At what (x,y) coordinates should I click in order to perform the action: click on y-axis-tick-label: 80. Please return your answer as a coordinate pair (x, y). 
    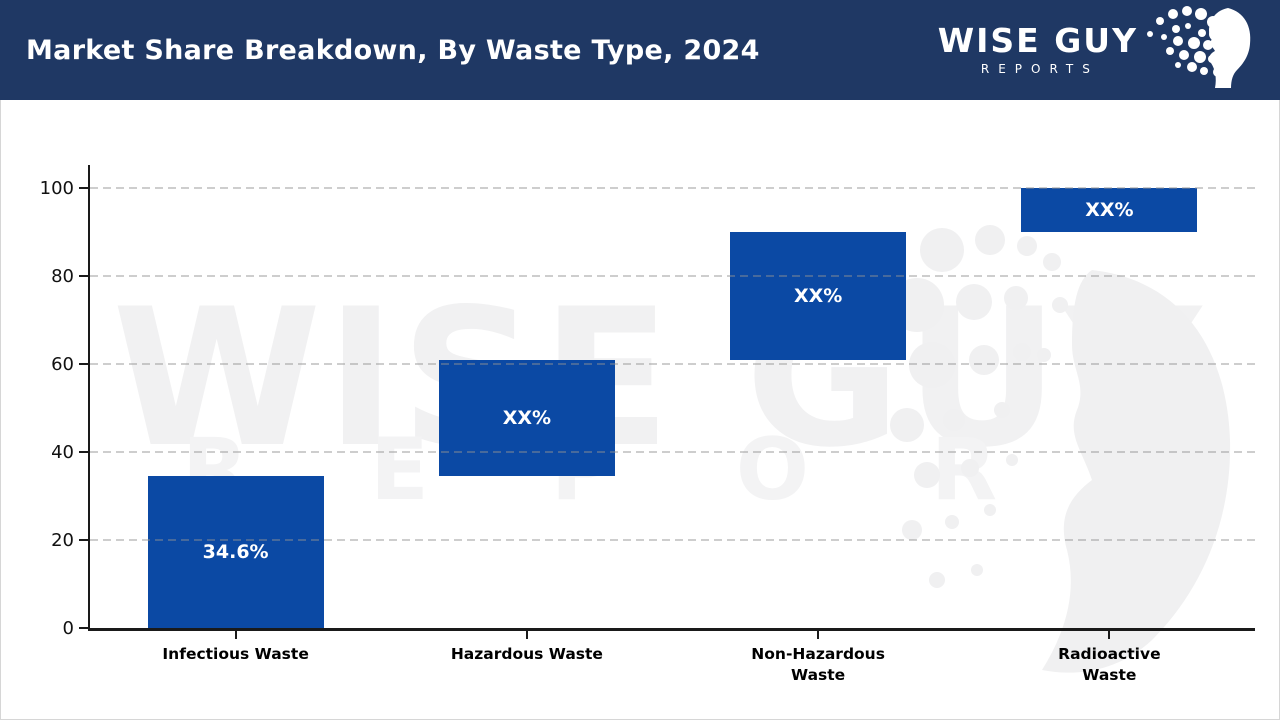
    Looking at the image, I should click on (62, 276).